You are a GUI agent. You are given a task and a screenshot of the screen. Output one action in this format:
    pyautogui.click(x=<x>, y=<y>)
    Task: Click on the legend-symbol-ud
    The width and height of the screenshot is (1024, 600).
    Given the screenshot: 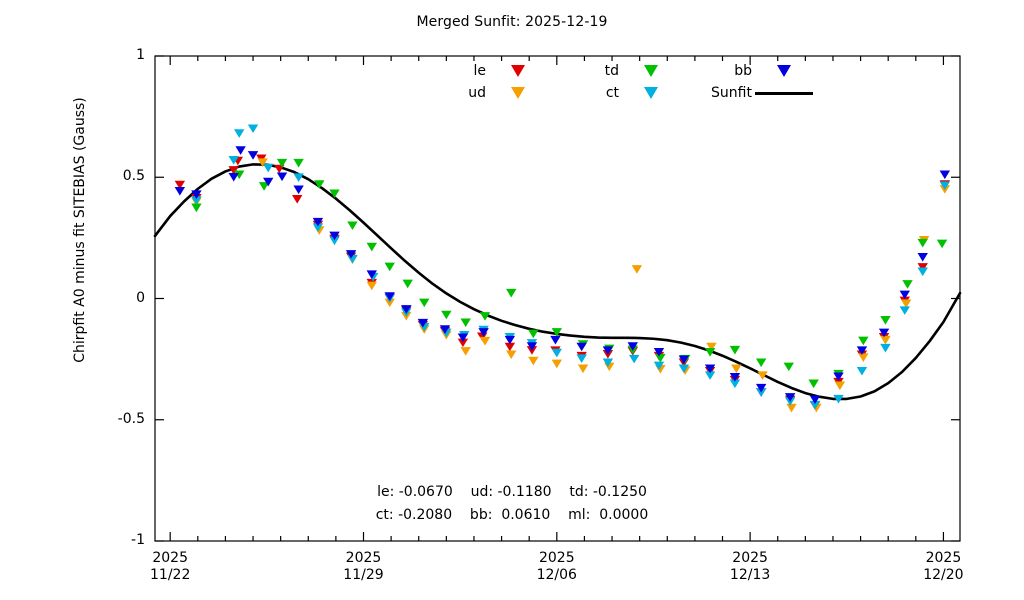 What is the action you would take?
    pyautogui.click(x=518, y=93)
    